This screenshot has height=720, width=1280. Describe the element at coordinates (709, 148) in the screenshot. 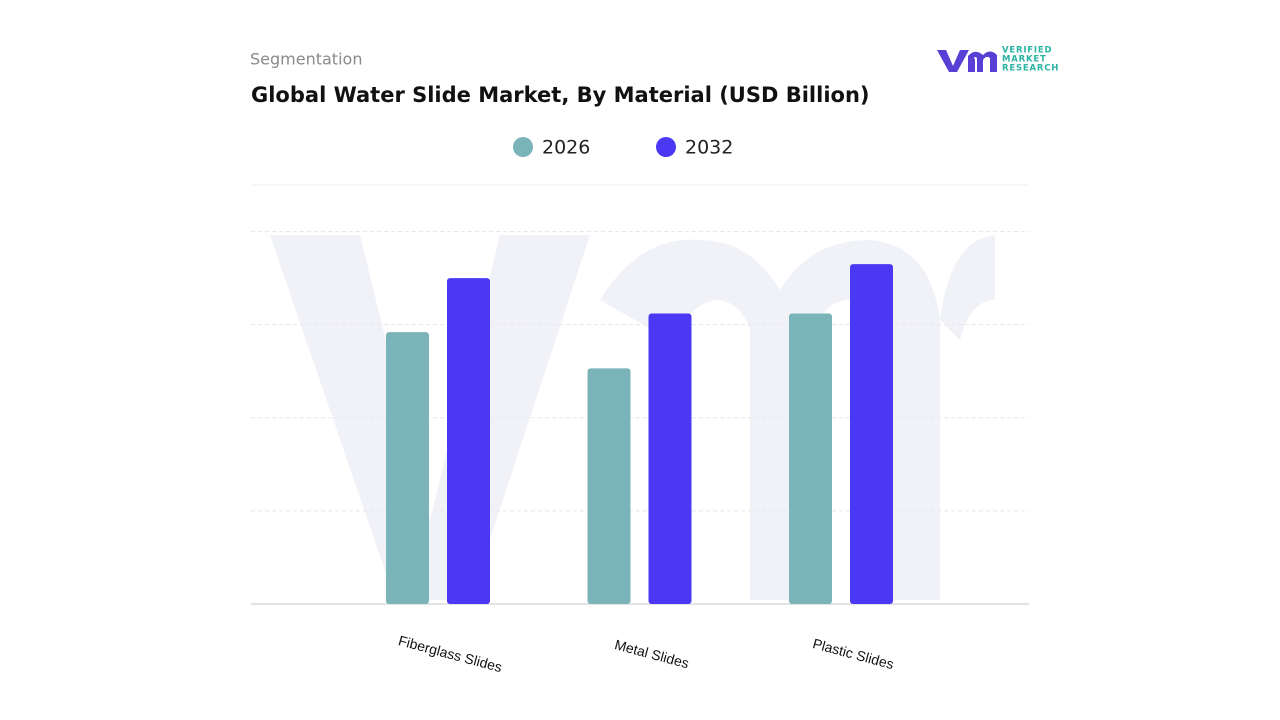

I see `legend-label: 2032` at that location.